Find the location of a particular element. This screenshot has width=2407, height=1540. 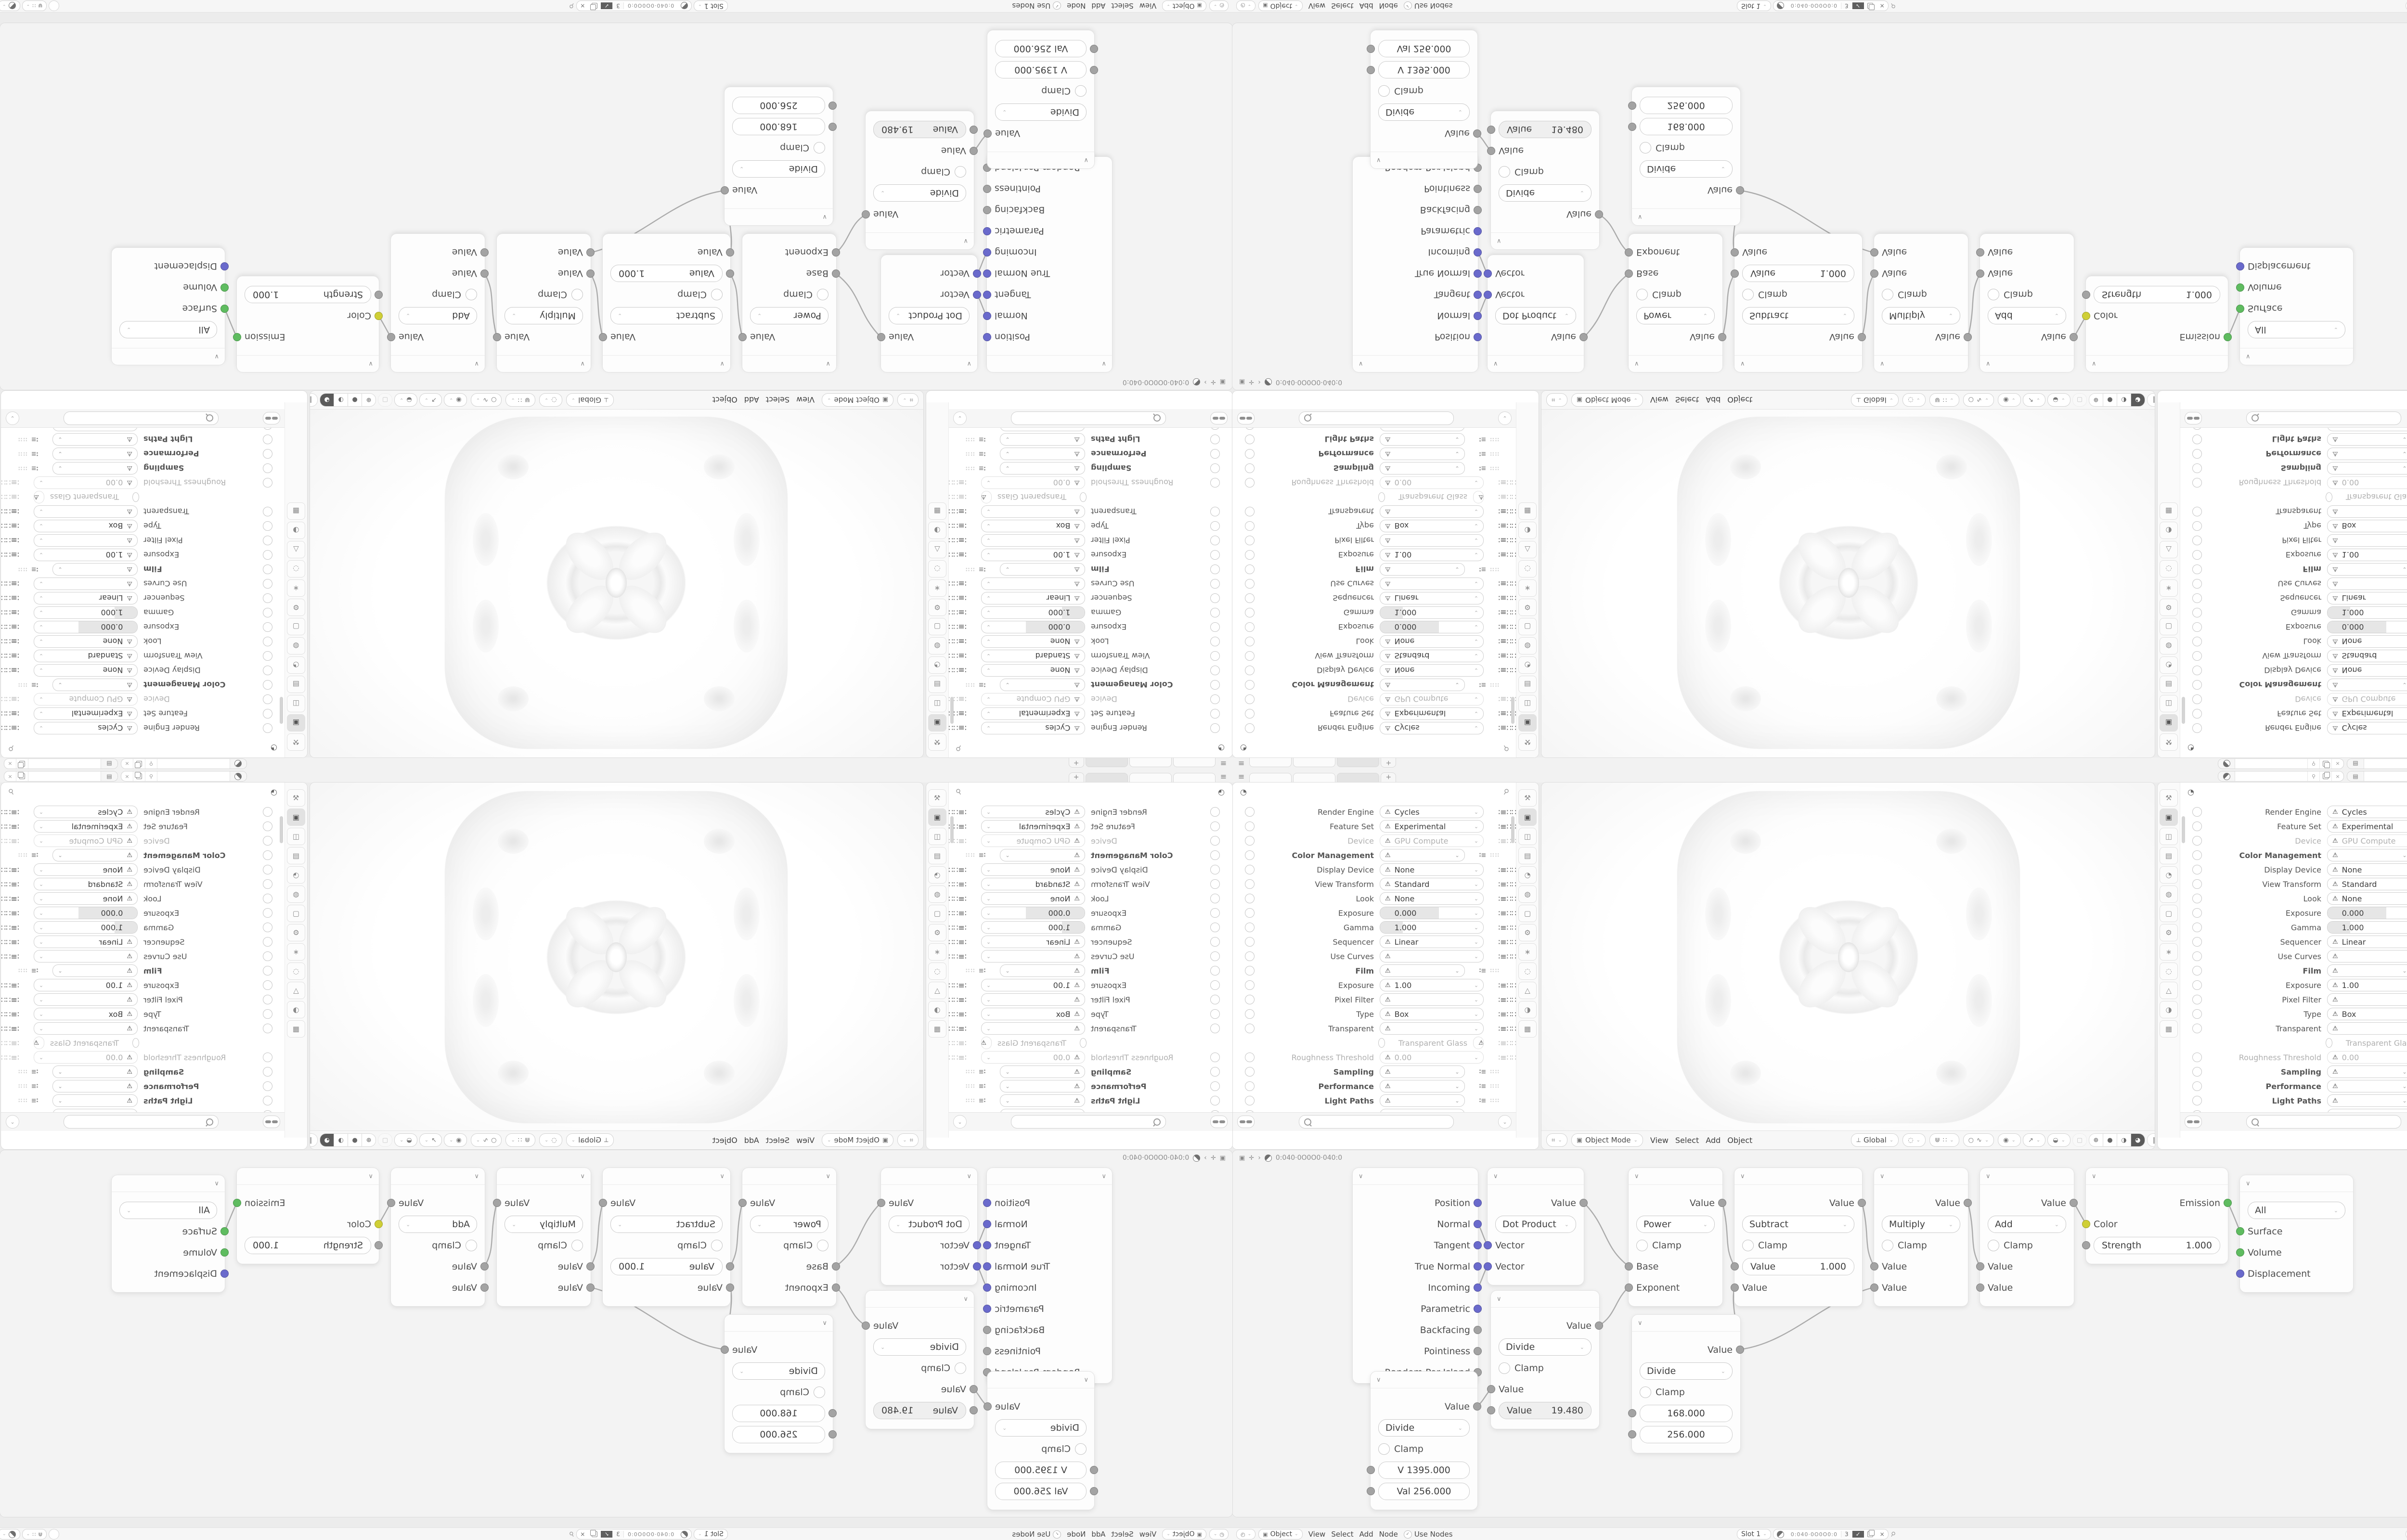

slot-dropdown: Slot 1 ⌄ is located at coordinates (1754, 1534).